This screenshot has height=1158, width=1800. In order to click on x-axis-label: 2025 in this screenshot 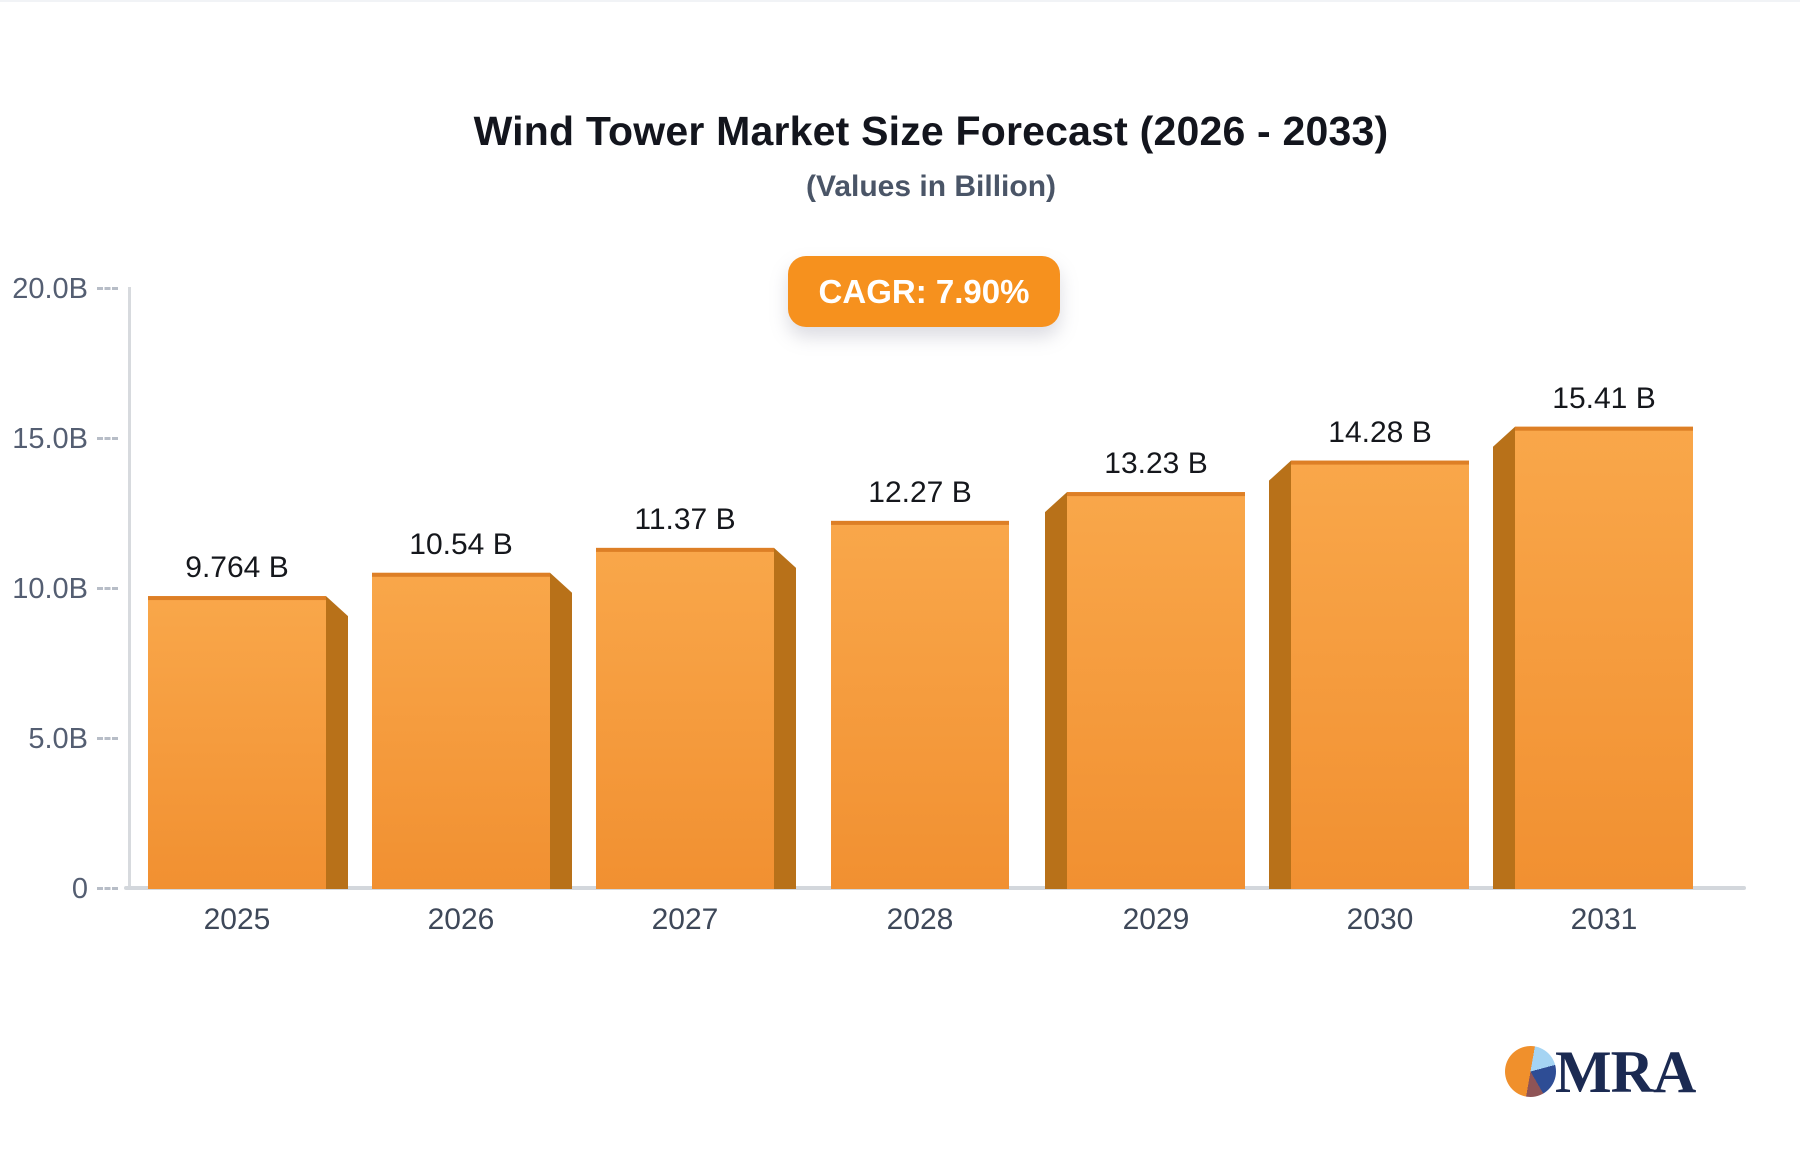, I will do `click(237, 919)`.